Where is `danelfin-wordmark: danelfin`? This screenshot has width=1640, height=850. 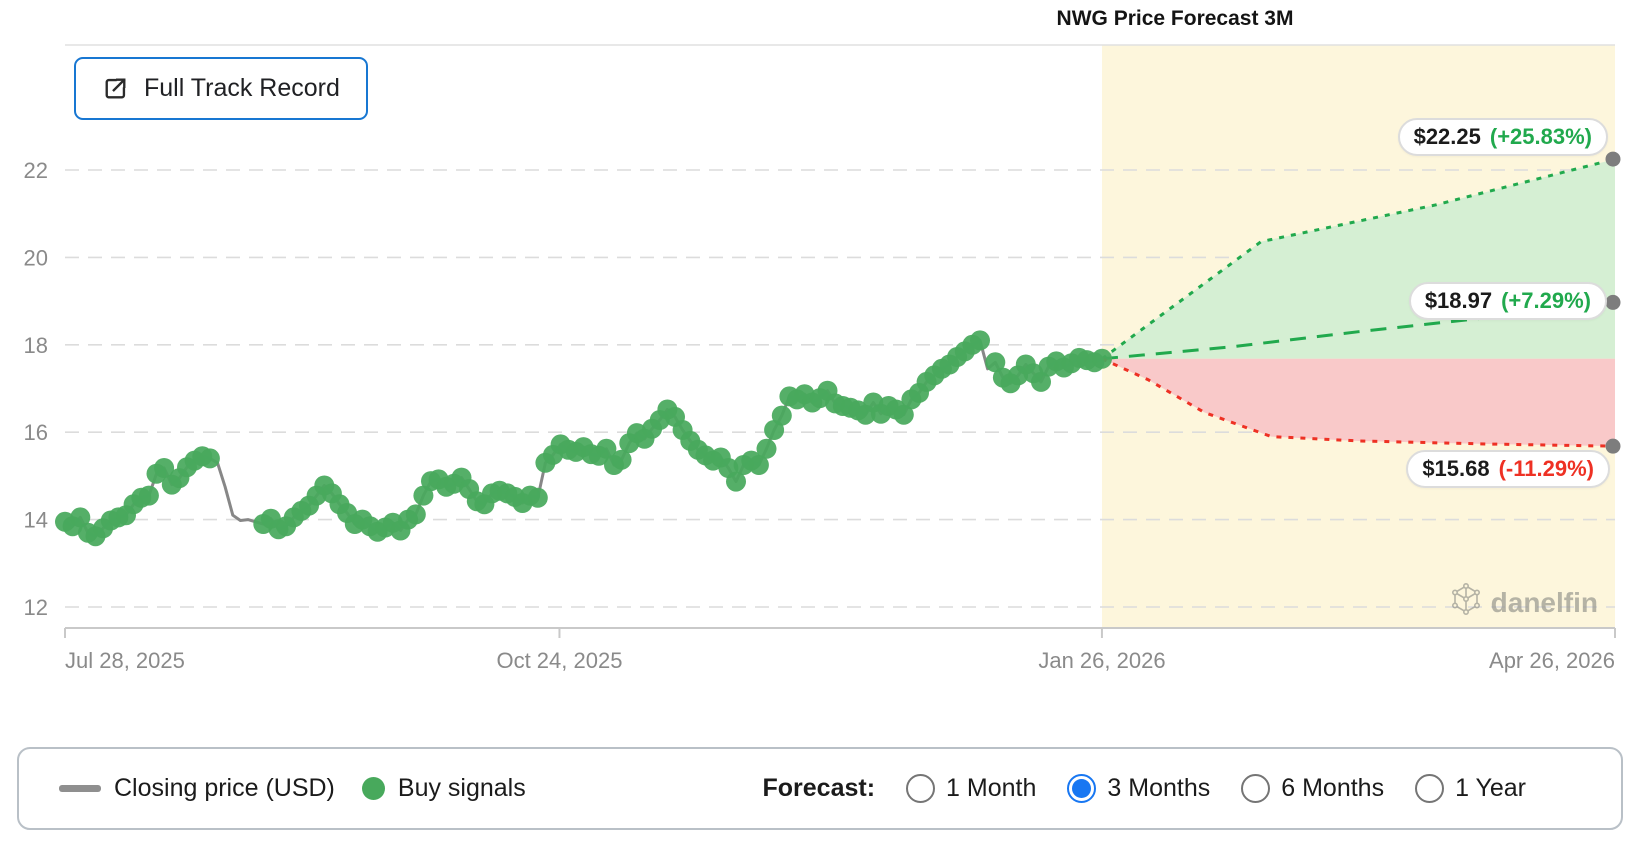
danelfin-wordmark: danelfin is located at coordinates (1544, 602).